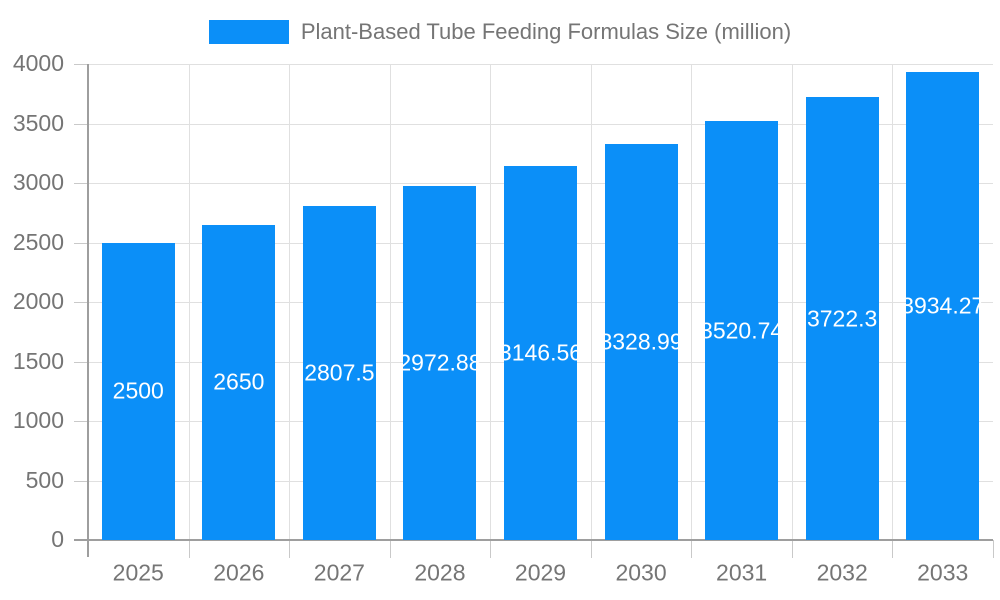 The image size is (1000, 600). I want to click on bar-2032, so click(842, 318).